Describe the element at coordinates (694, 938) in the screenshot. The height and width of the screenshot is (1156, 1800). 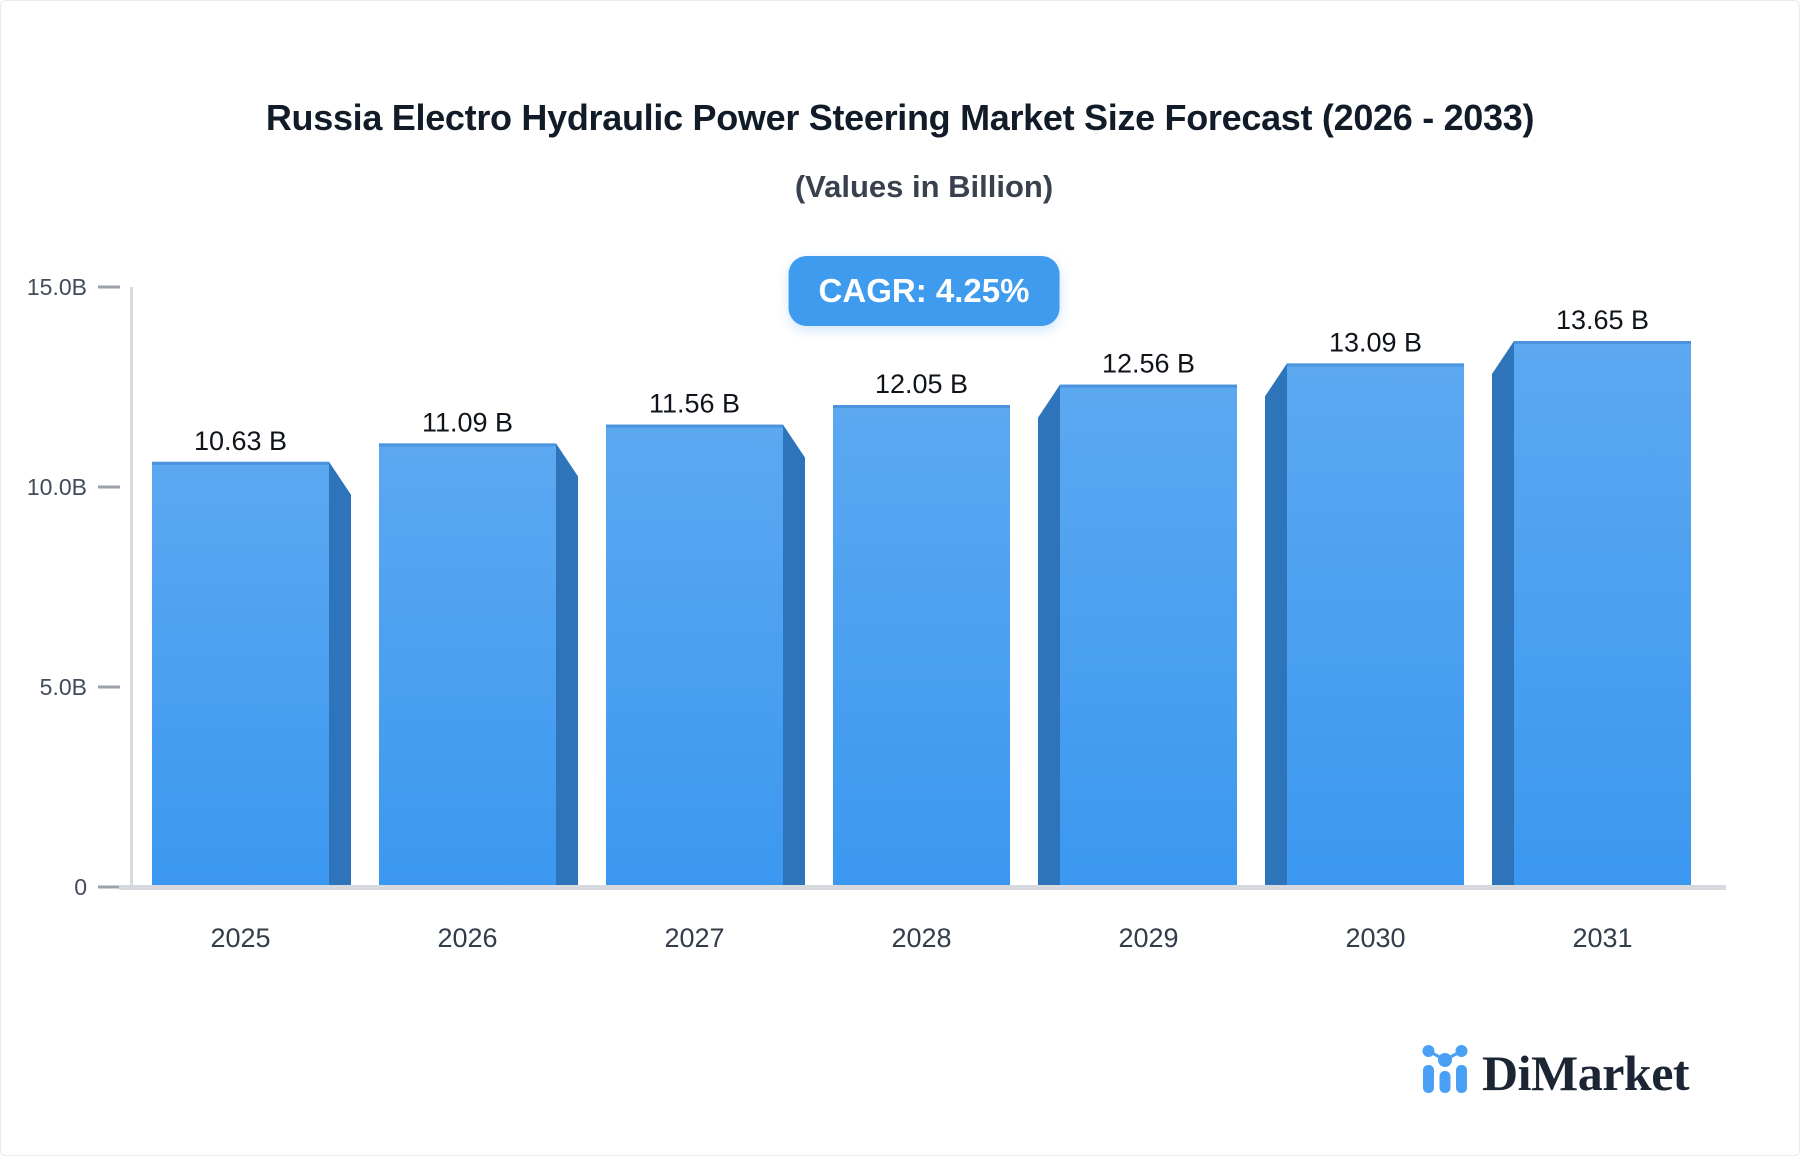
I see `x-axis-label: 2027` at that location.